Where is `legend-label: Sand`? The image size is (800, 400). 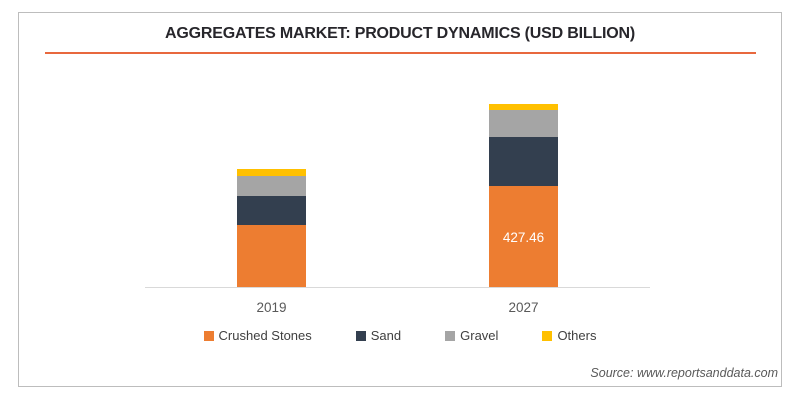
legend-label: Sand is located at coordinates (386, 335).